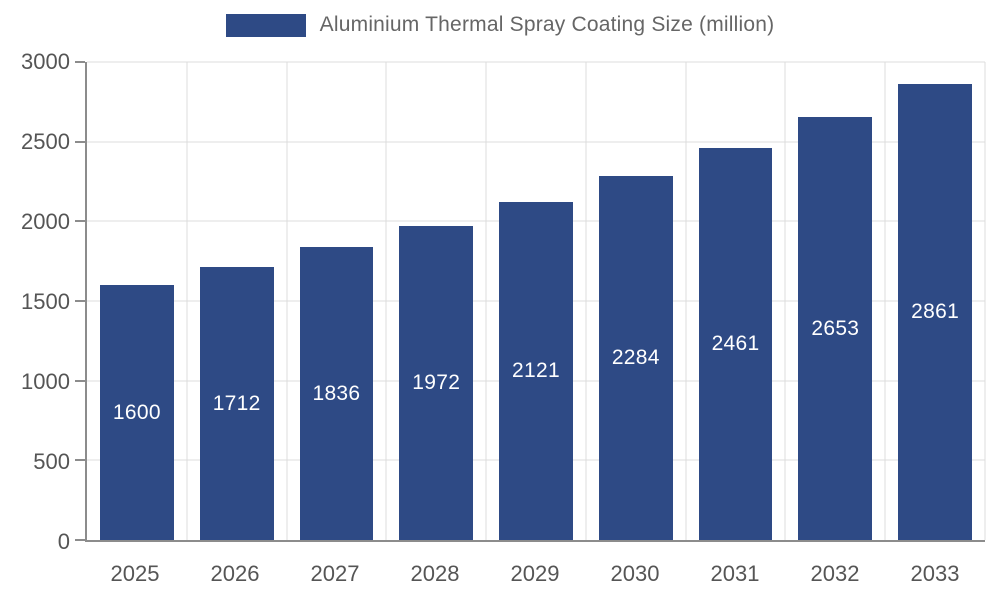 This screenshot has width=1000, height=600. Describe the element at coordinates (235, 573) in the screenshot. I see `x-axis-label: 2026` at that location.